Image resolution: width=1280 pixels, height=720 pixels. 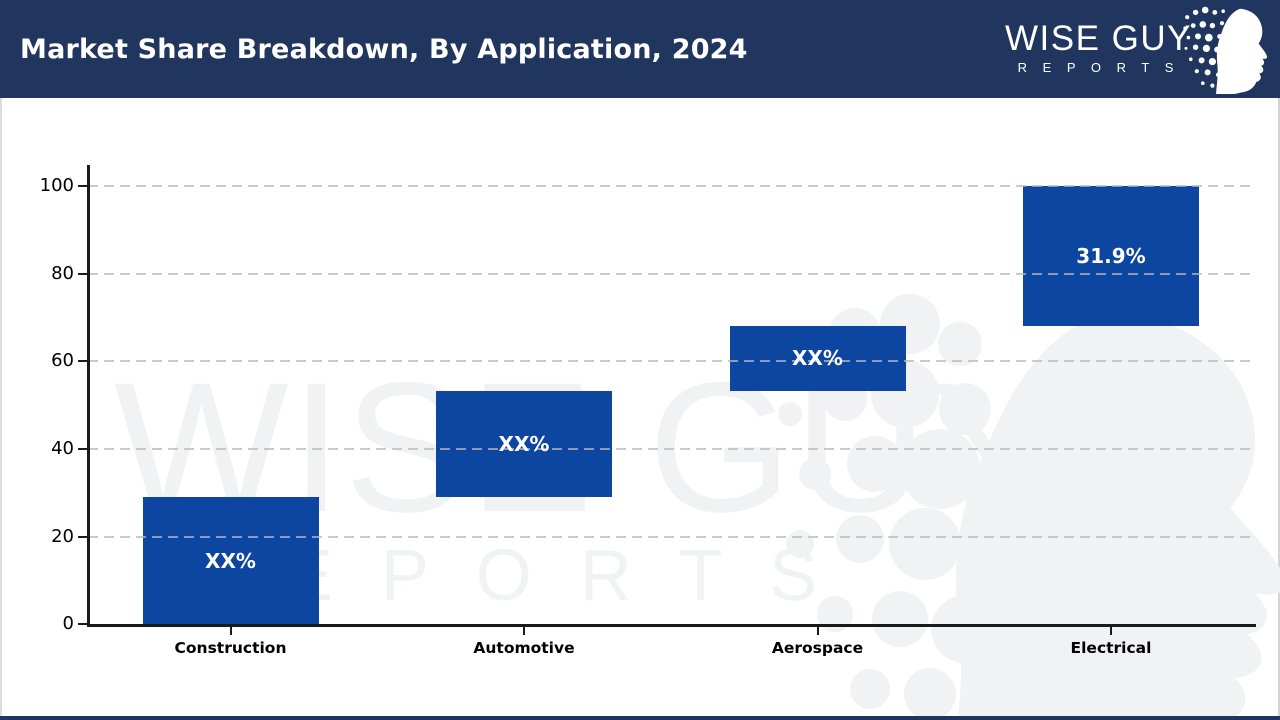 What do you see at coordinates (671, 625) in the screenshot?
I see `x-axis-spine` at bounding box center [671, 625].